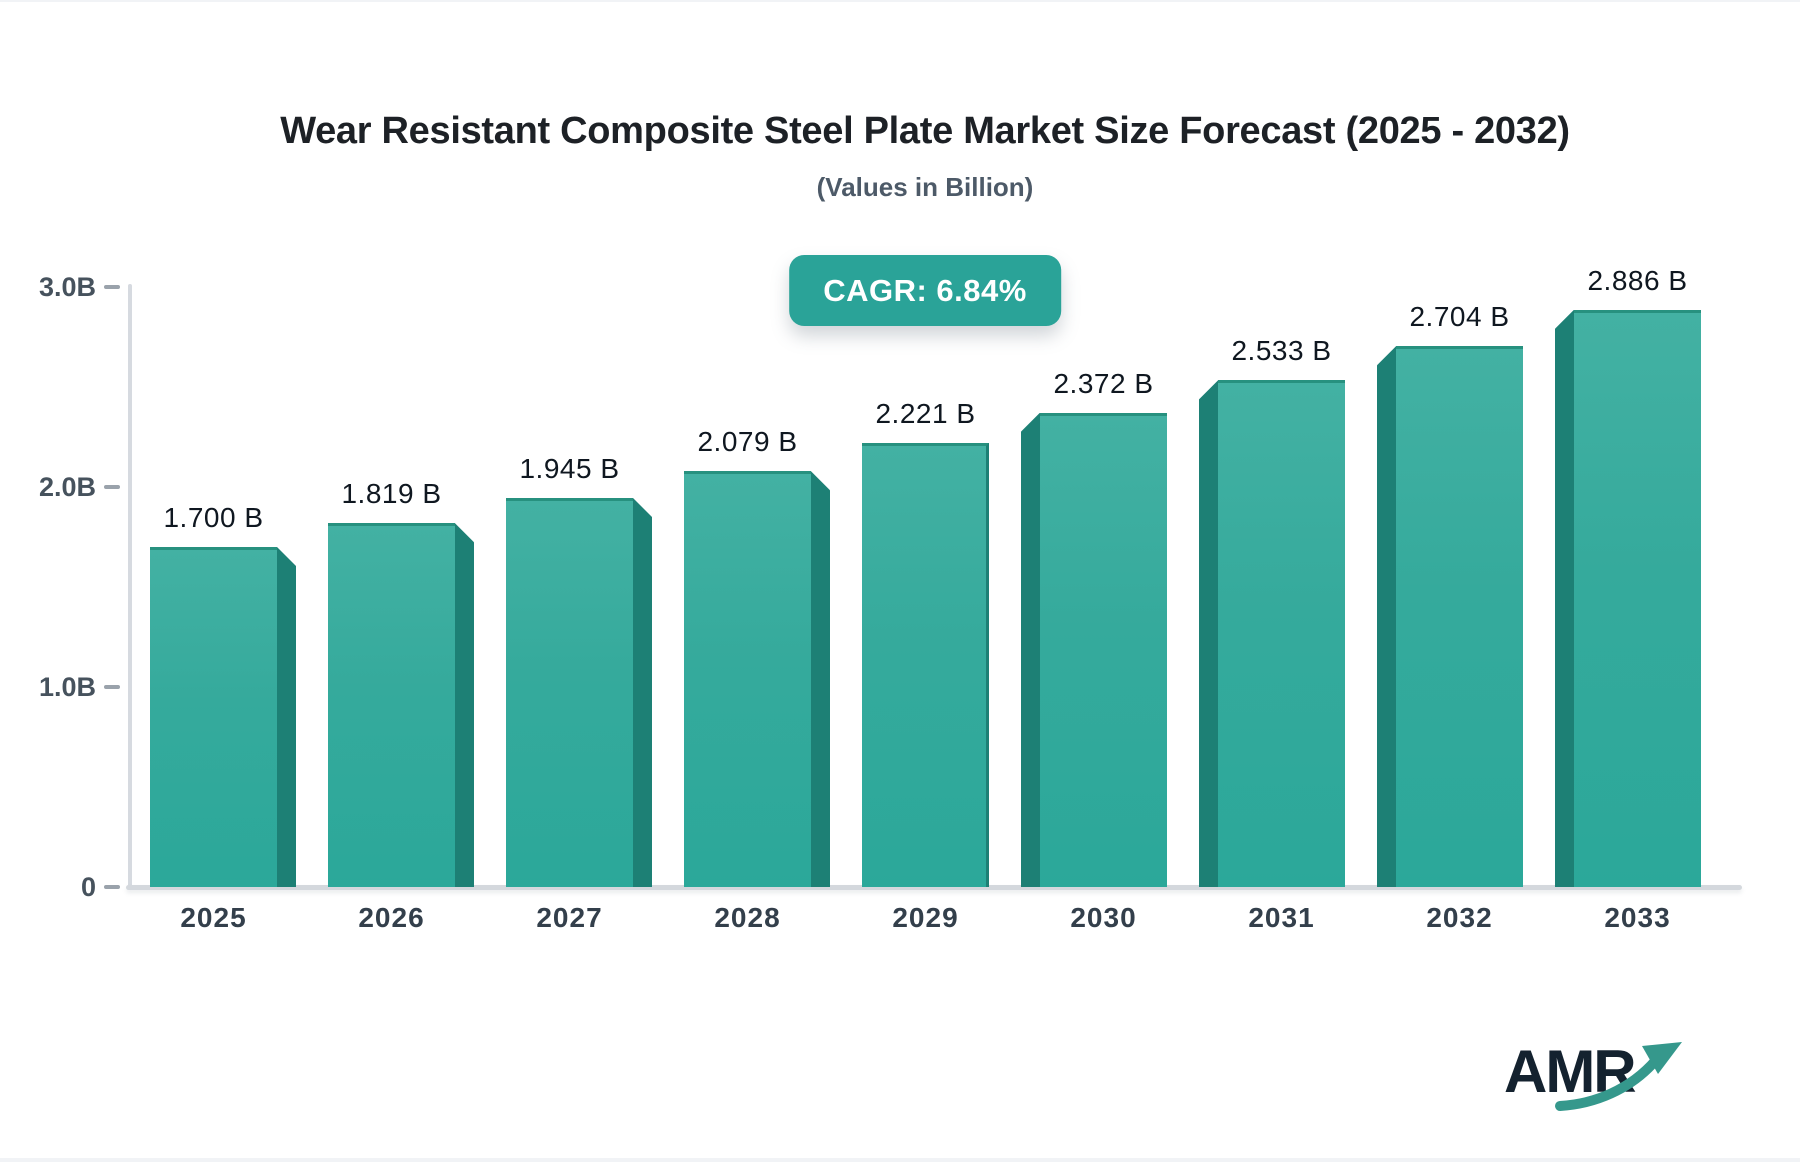  I want to click on x-tick-label: 2031, so click(1281, 917).